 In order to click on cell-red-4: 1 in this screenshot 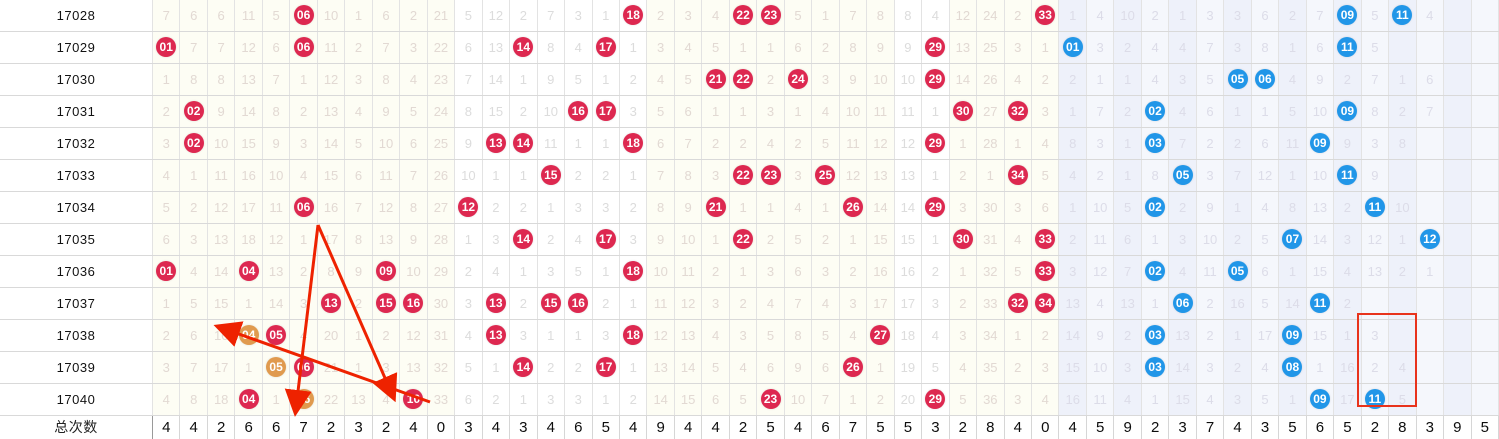, I will do `click(248, 303)`.